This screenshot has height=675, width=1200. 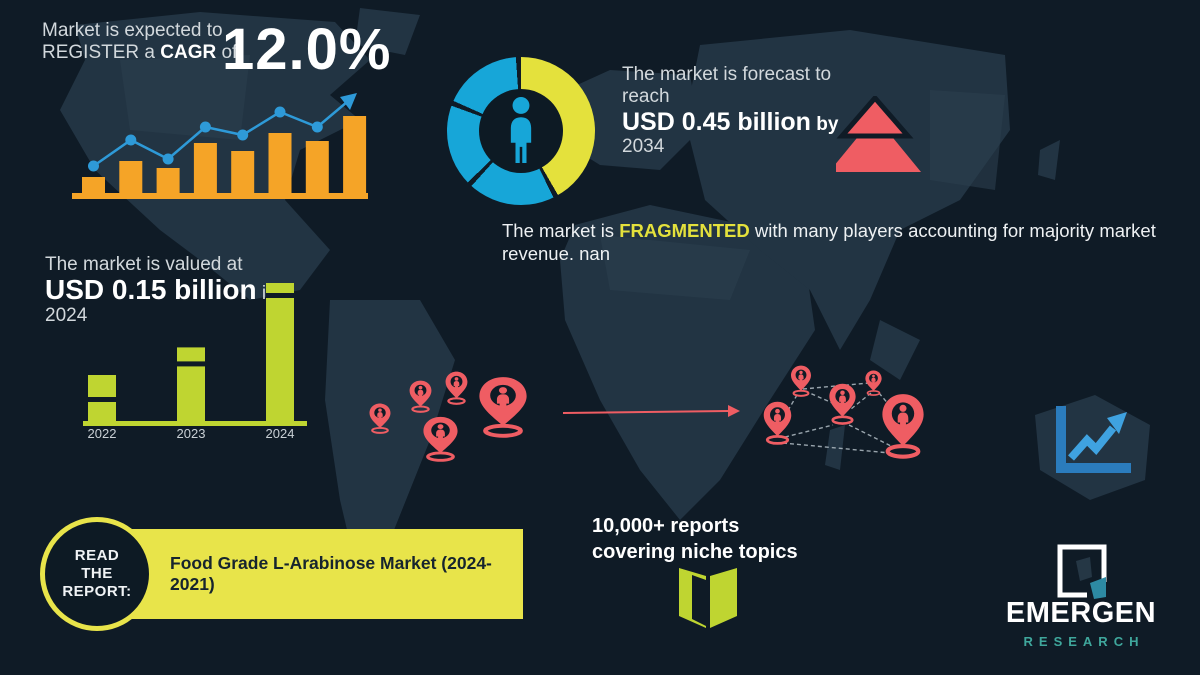 I want to click on cagr-line2-prefix: REGISTER a, so click(x=101, y=52).